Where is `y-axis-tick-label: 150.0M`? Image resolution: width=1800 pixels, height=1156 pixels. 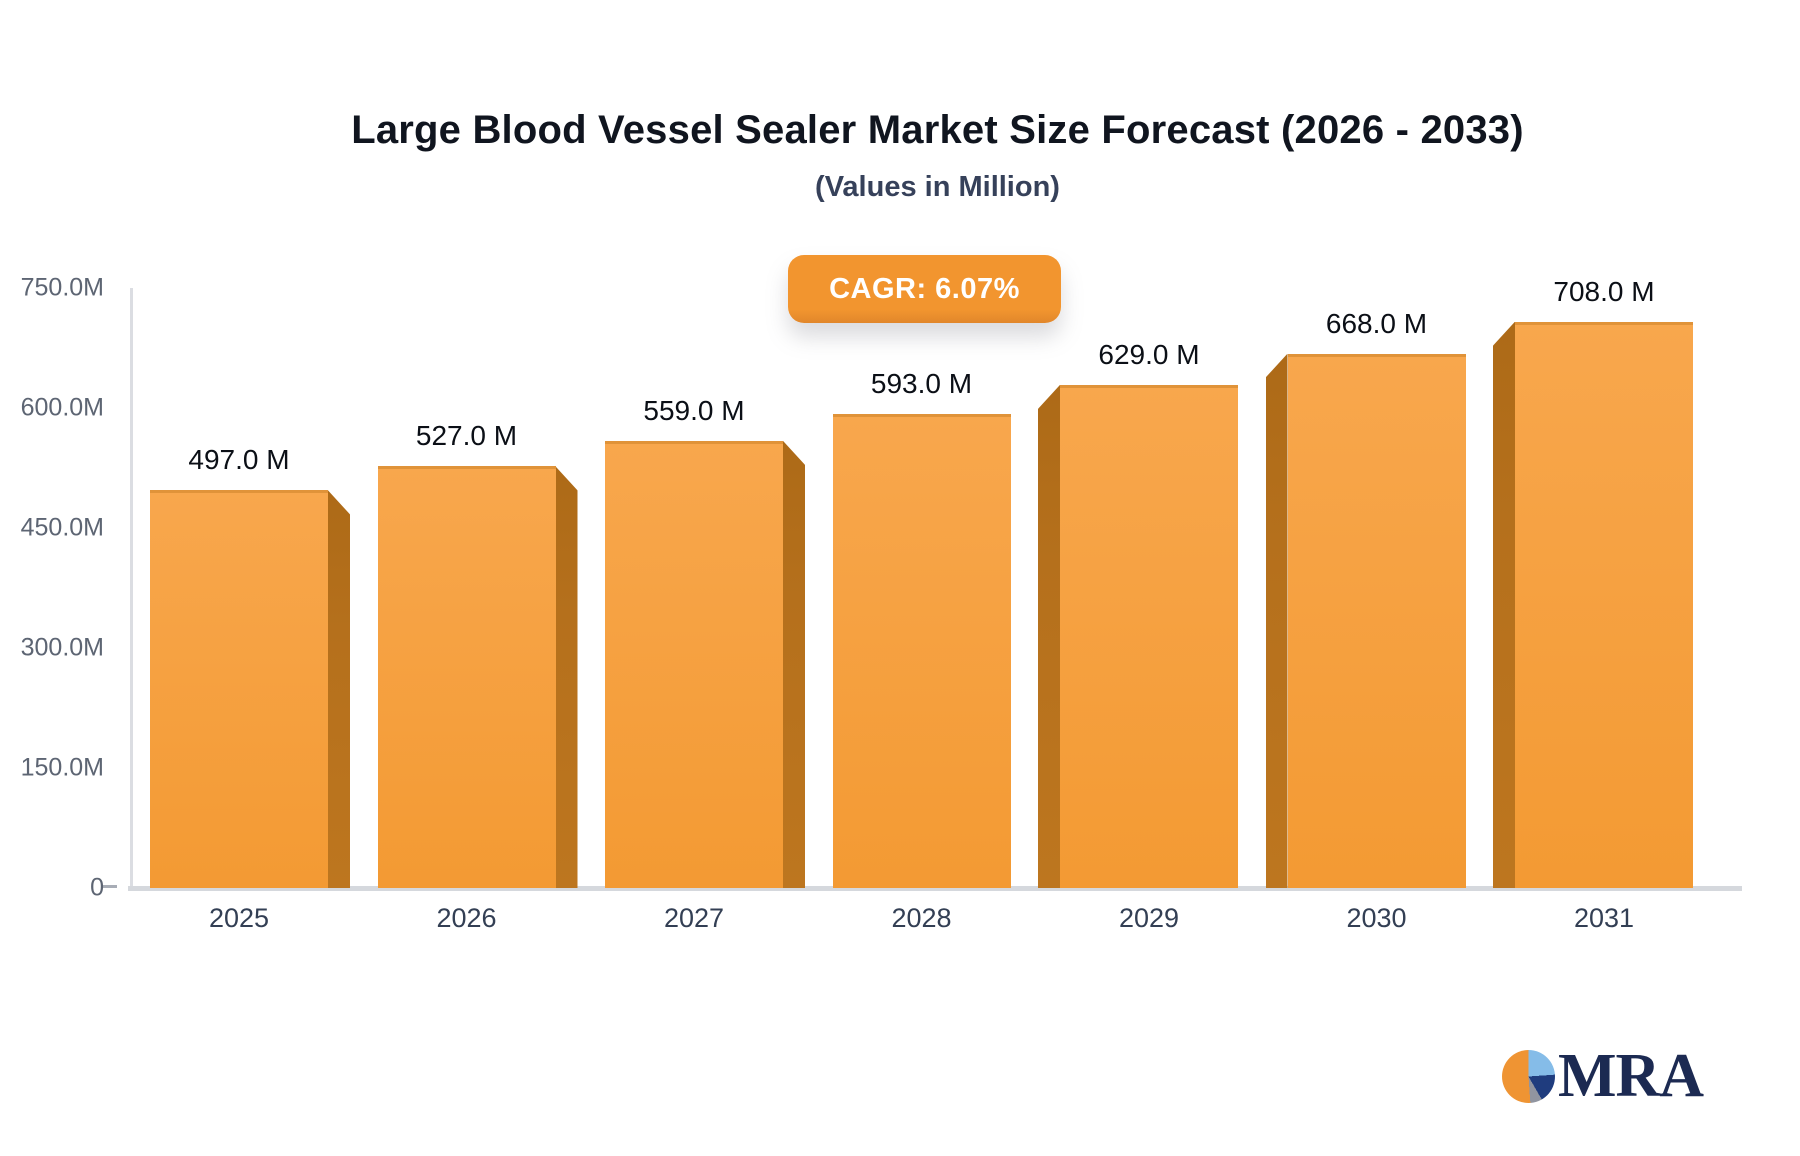
y-axis-tick-label: 150.0M is located at coordinates (62, 767).